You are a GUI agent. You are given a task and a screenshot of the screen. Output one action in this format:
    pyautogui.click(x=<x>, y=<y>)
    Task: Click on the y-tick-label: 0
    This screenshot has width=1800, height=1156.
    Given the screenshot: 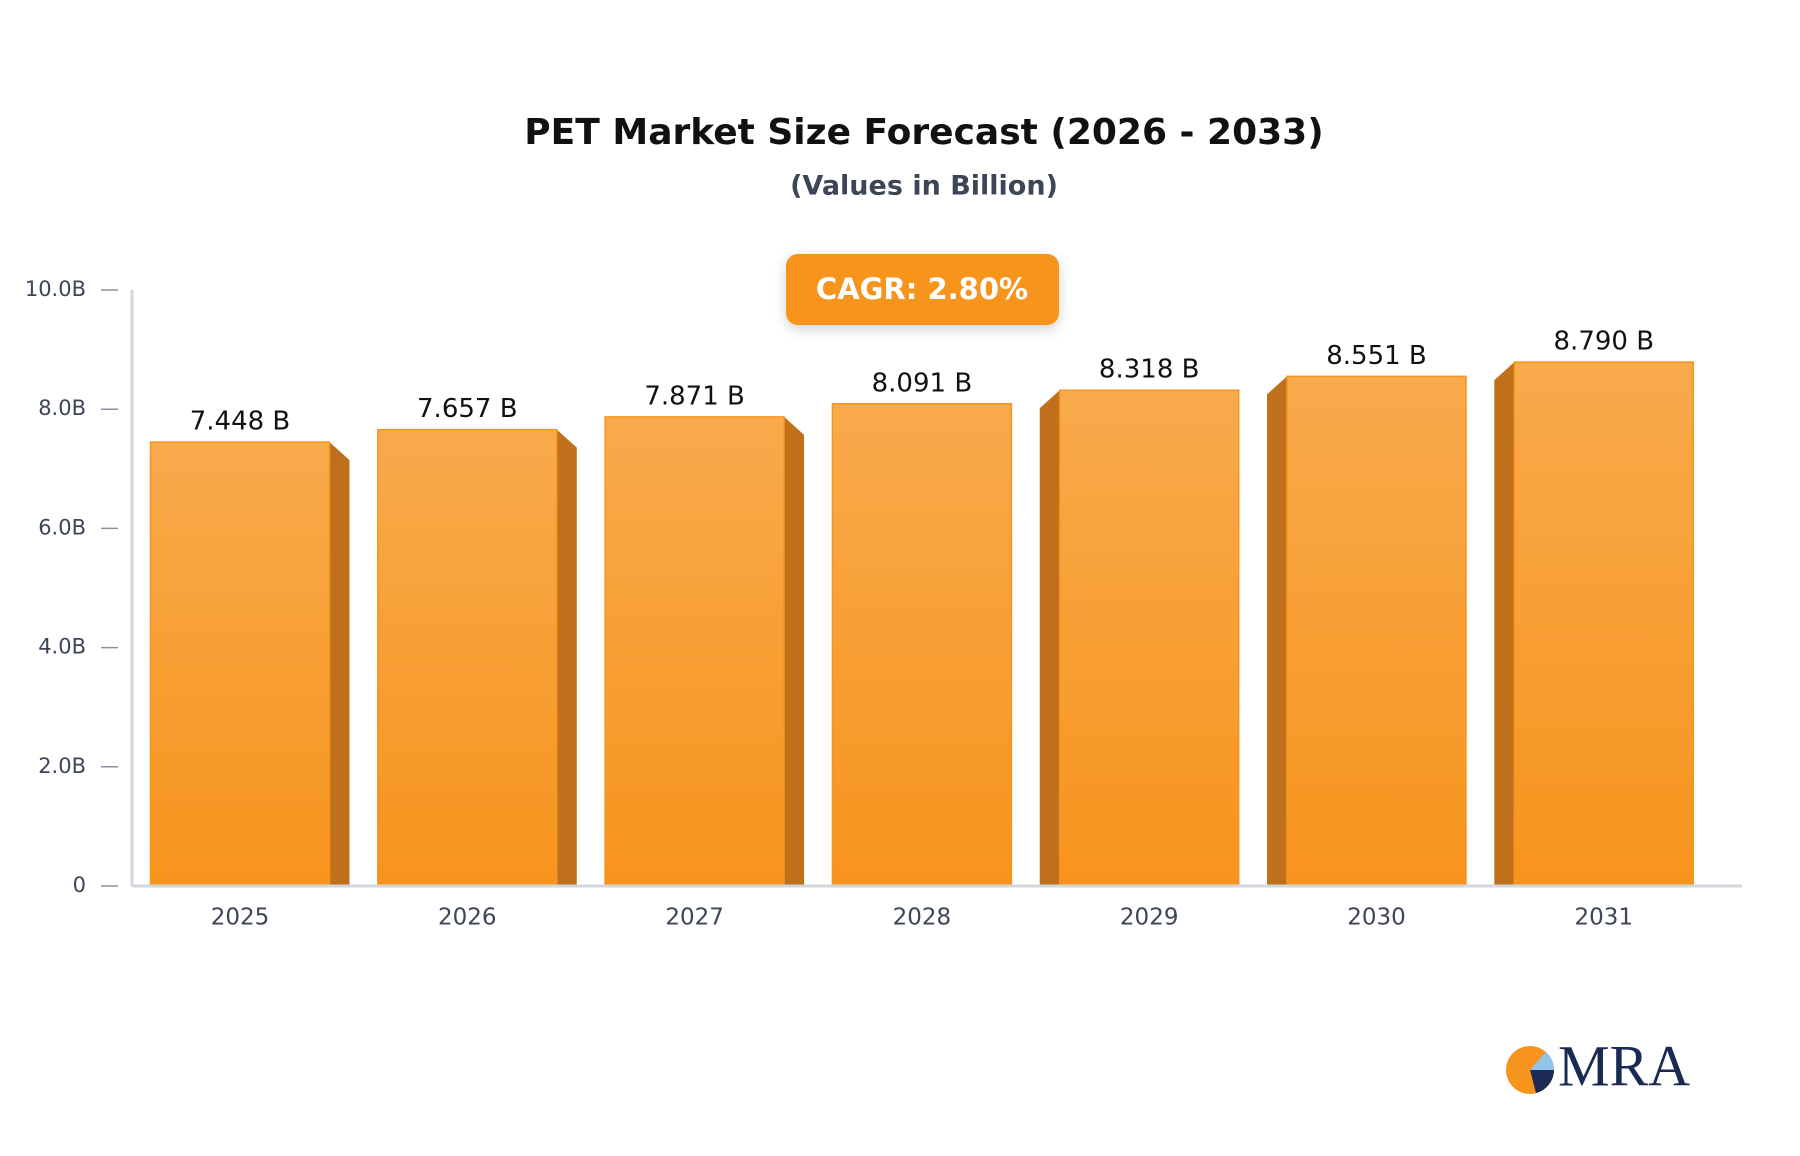 What is the action you would take?
    pyautogui.click(x=79, y=885)
    